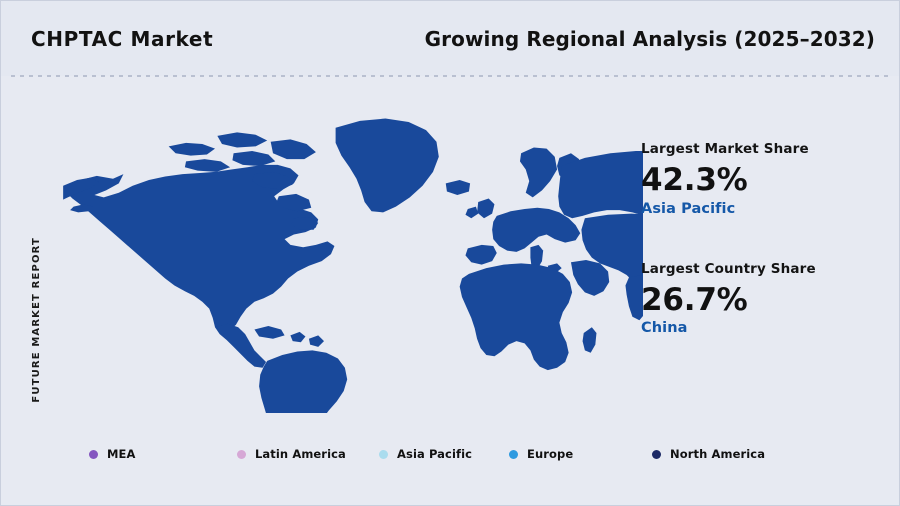  I want to click on legend-item-latin-america: Latin America, so click(291, 454).